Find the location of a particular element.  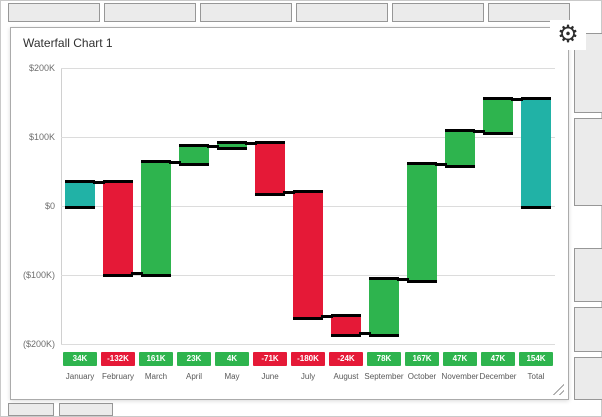

x-axis-category-label: April is located at coordinates (194, 376).